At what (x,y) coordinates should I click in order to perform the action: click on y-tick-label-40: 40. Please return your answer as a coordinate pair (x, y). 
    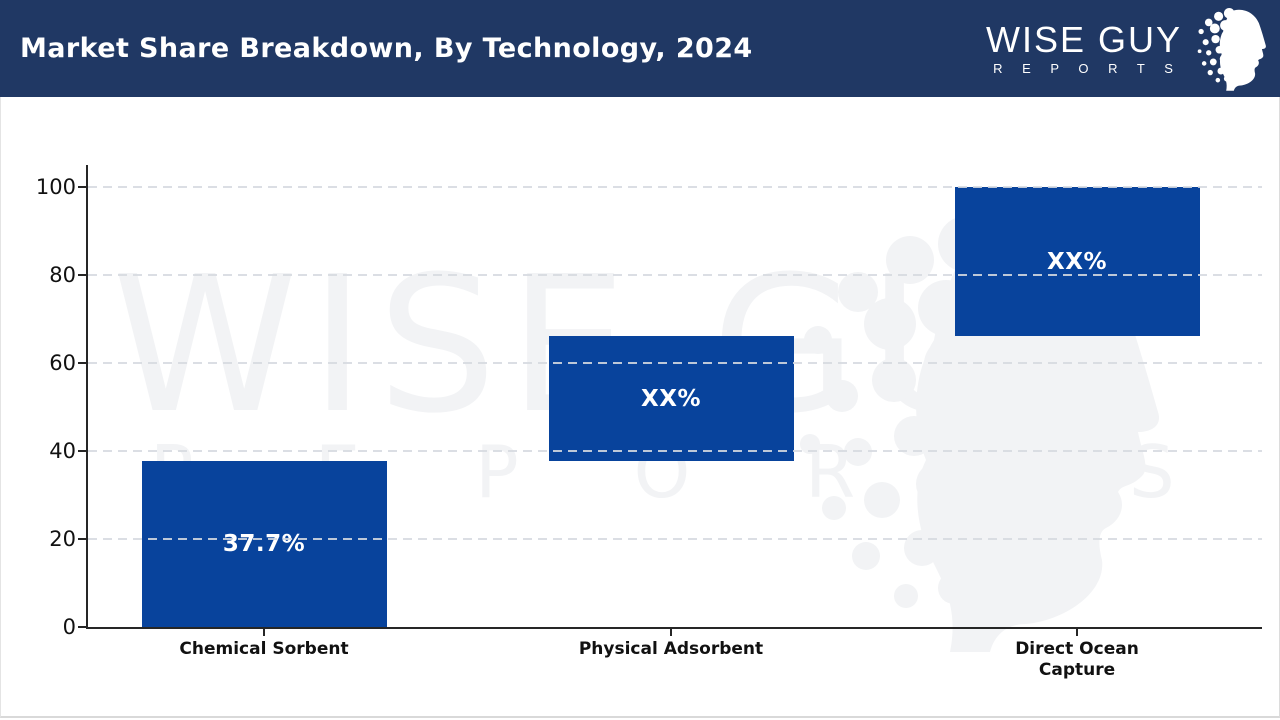
    Looking at the image, I should click on (62, 451).